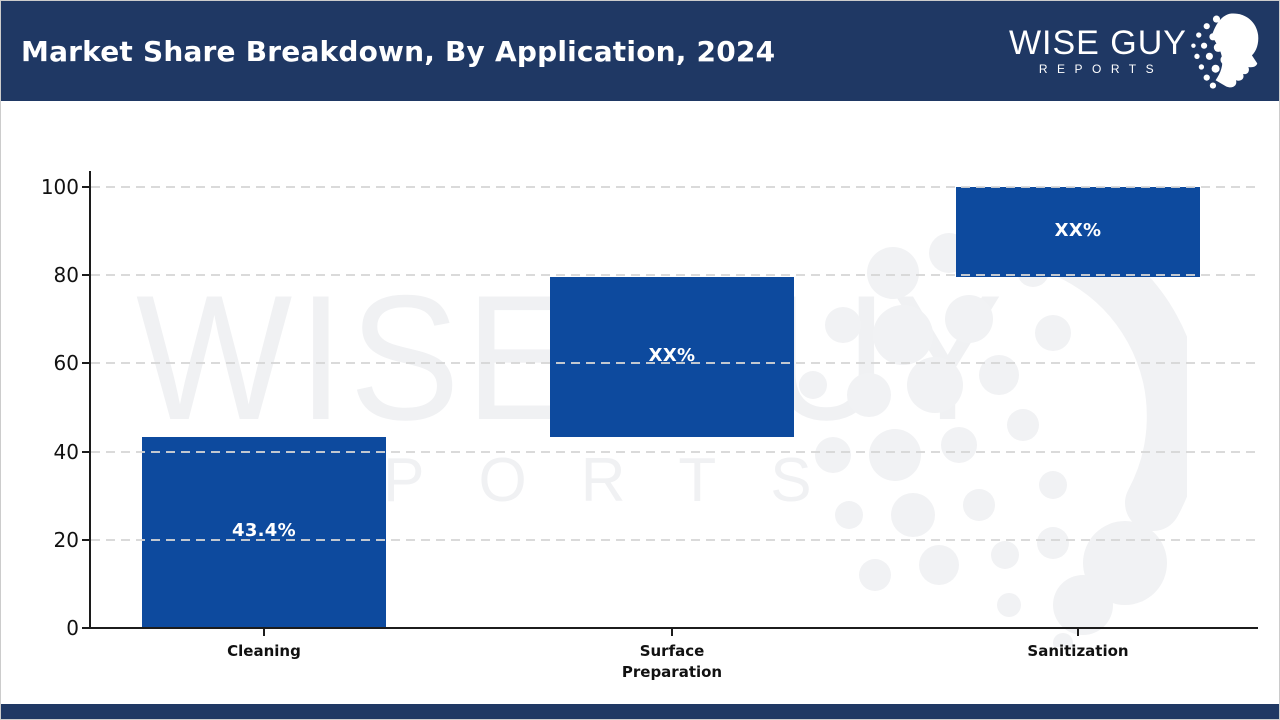 The width and height of the screenshot is (1280, 720). I want to click on logo-text: WISE GUY REPORTS, so click(1097, 50).